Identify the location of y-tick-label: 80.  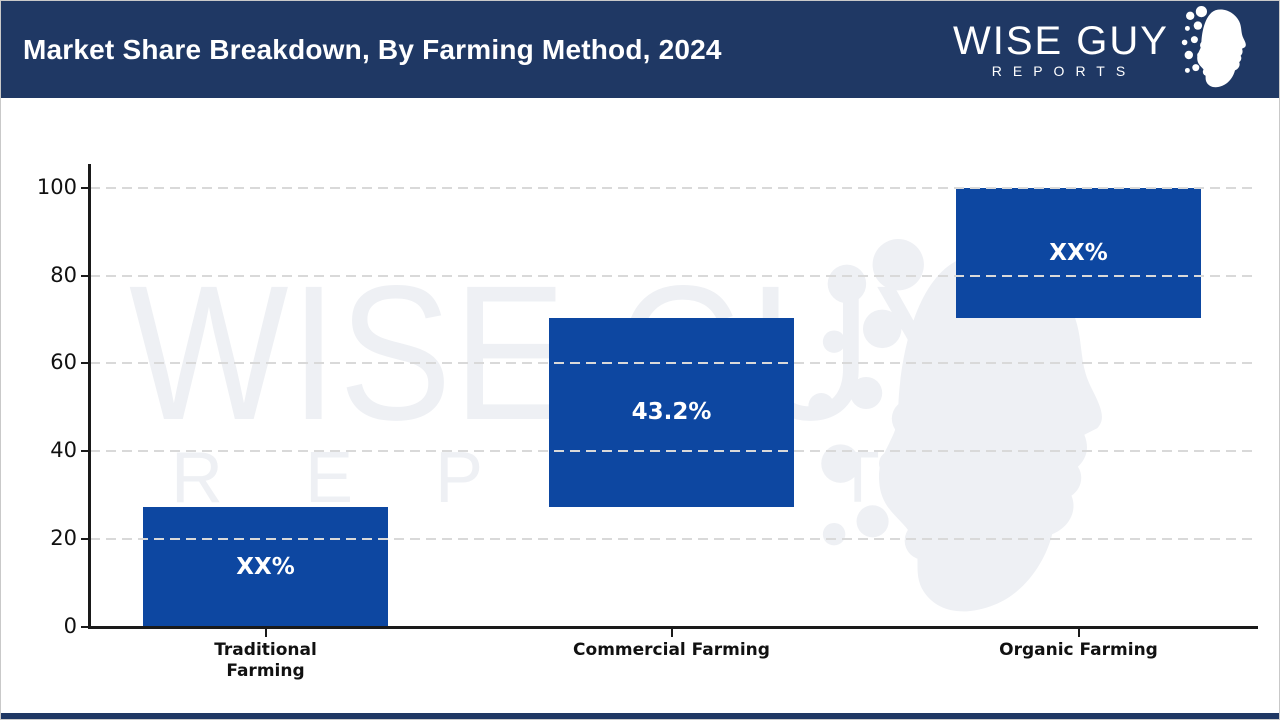
(63, 274).